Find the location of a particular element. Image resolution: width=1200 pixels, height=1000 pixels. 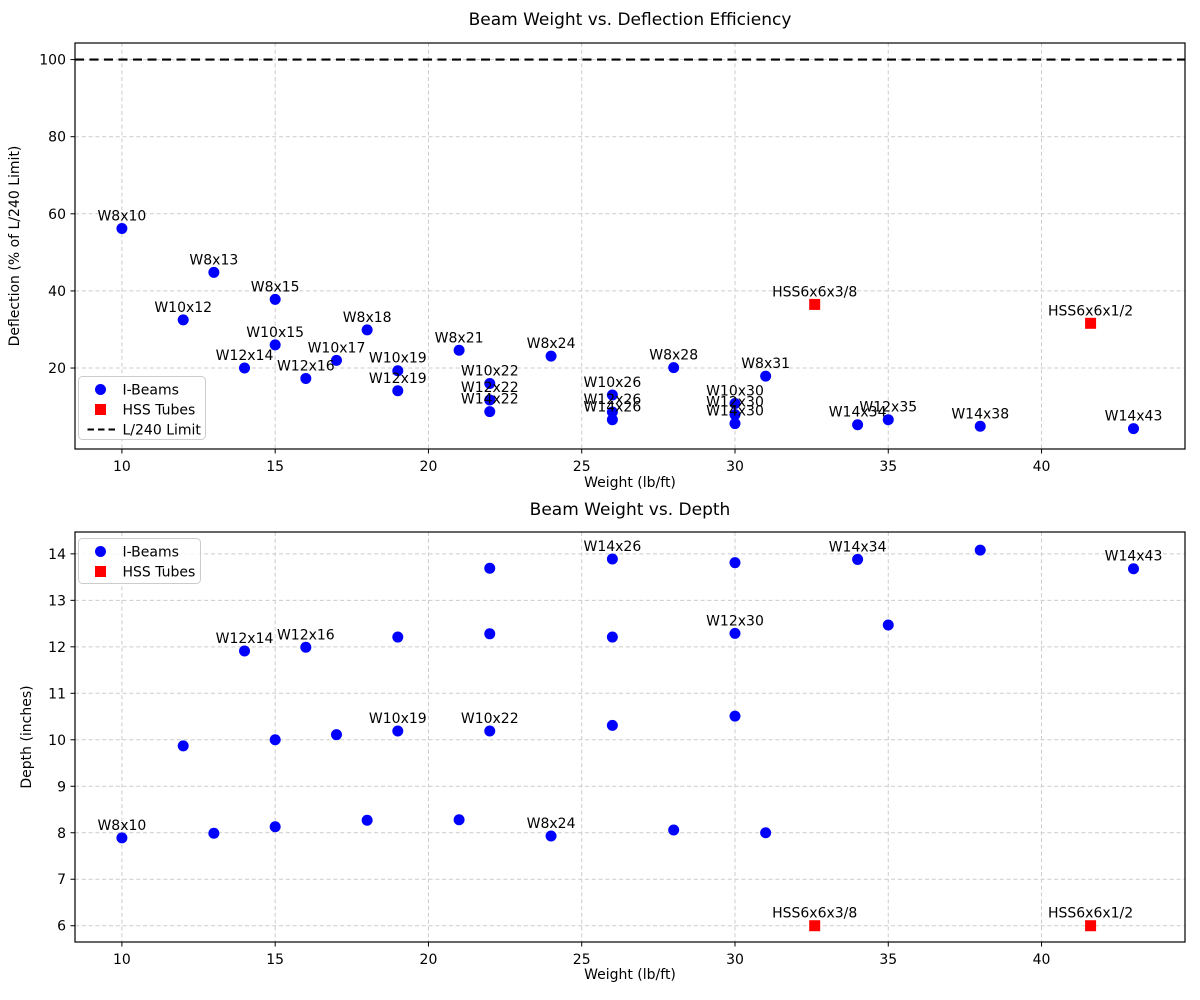

data-point-HSS6x6x3/8 is located at coordinates (815, 304).